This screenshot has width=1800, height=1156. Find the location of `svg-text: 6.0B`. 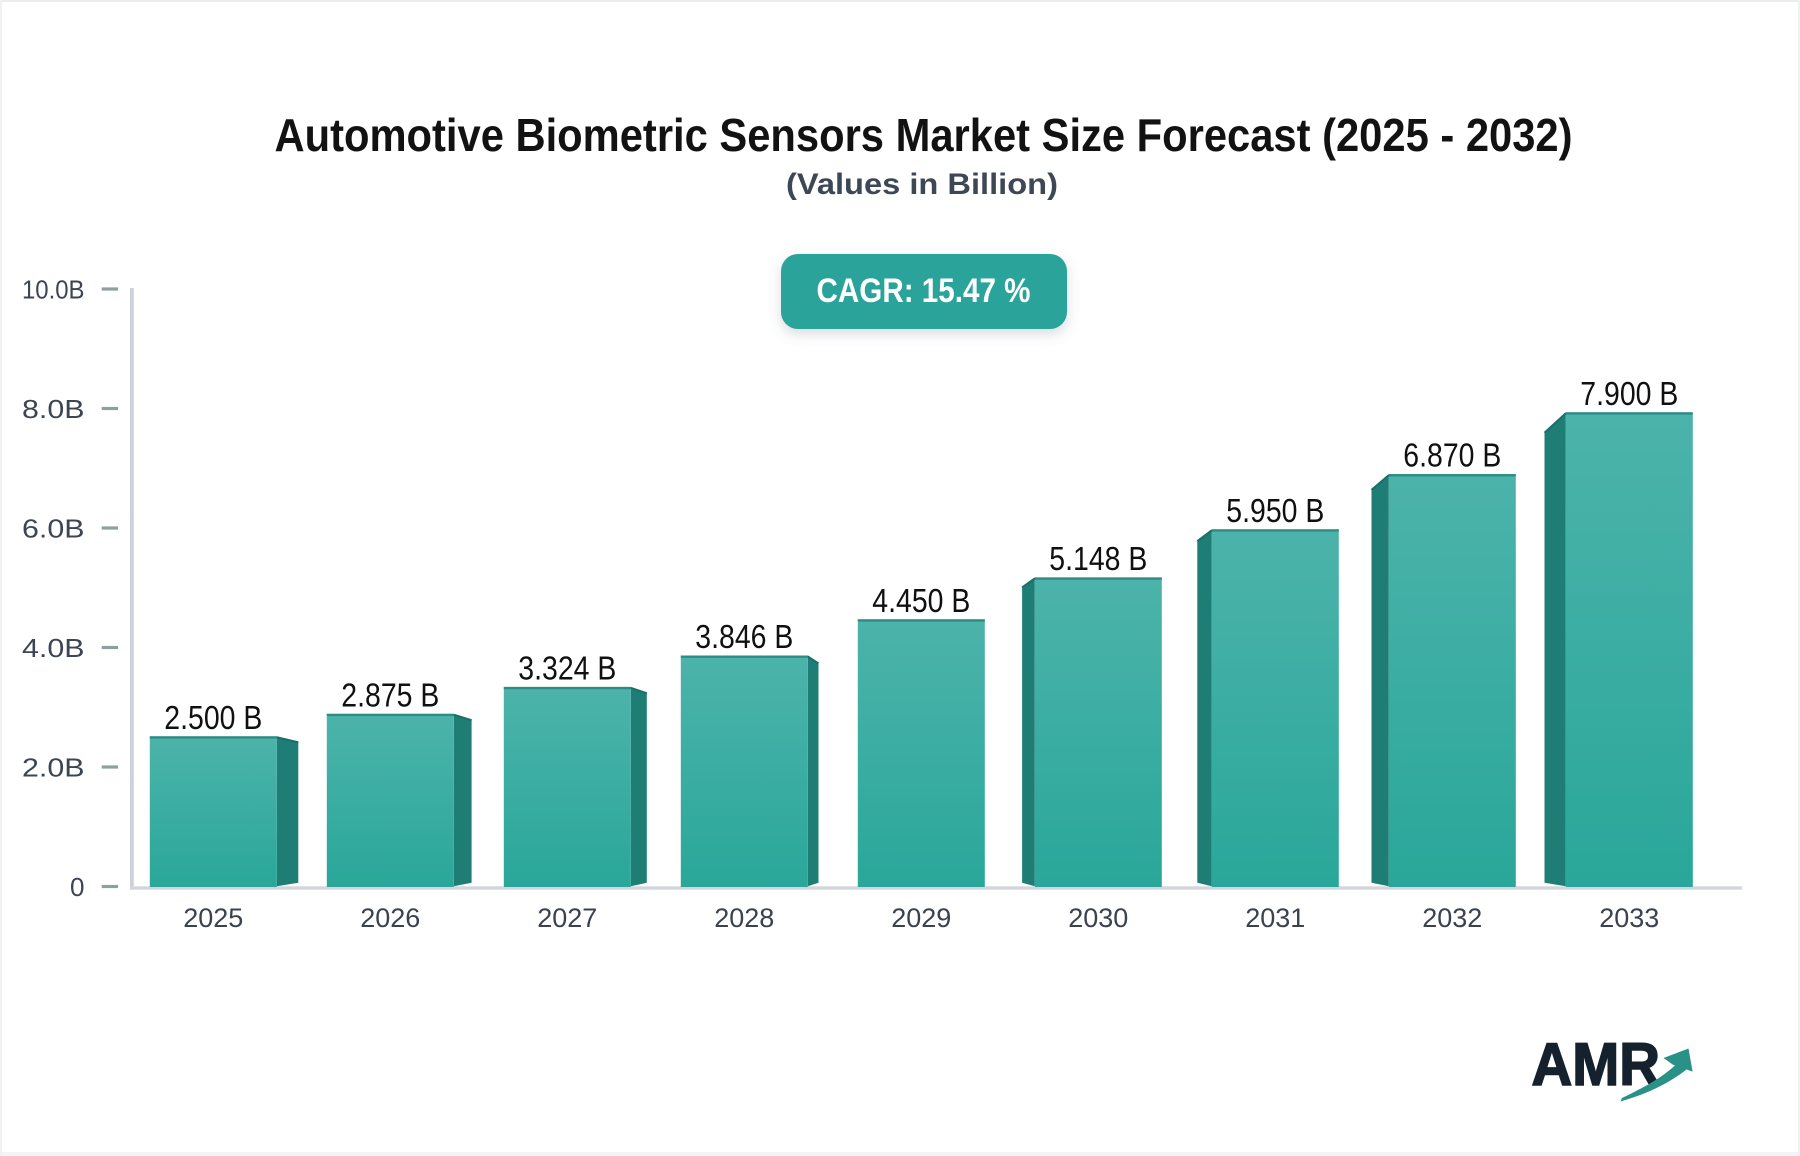

svg-text: 6.0B is located at coordinates (53, 529).